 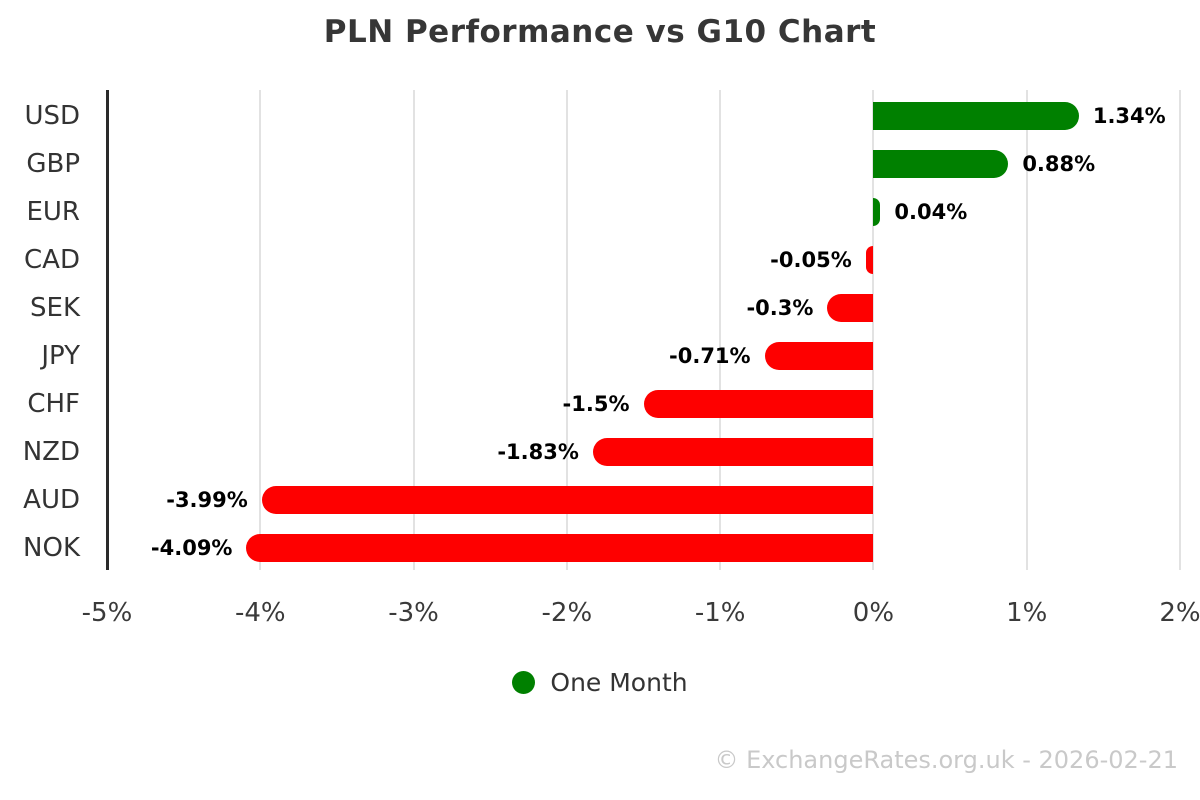 I want to click on footer-credit: © ExchangeRates.org.uk - 2026-02-21, so click(x=946, y=760).